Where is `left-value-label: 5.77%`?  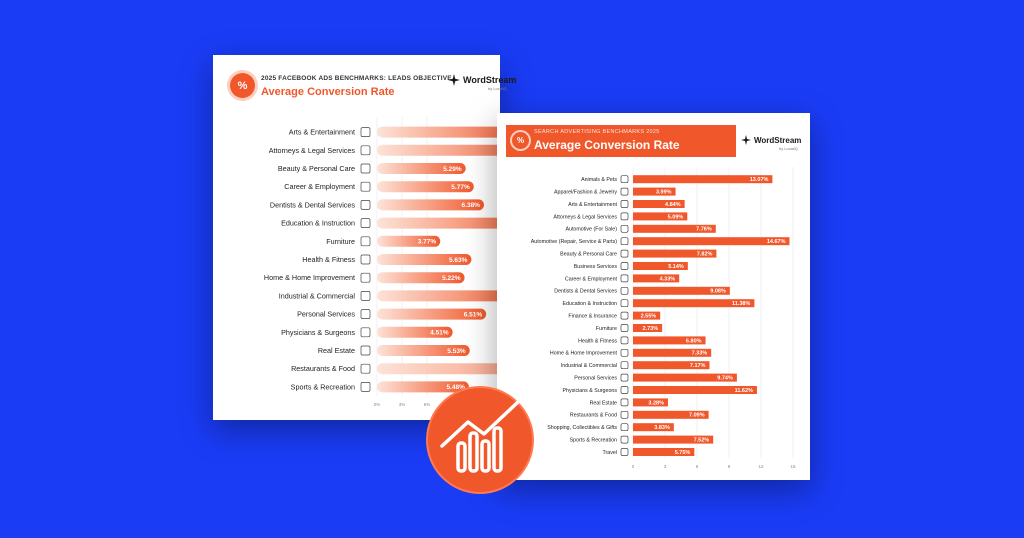
left-value-label: 5.77% is located at coordinates (460, 187).